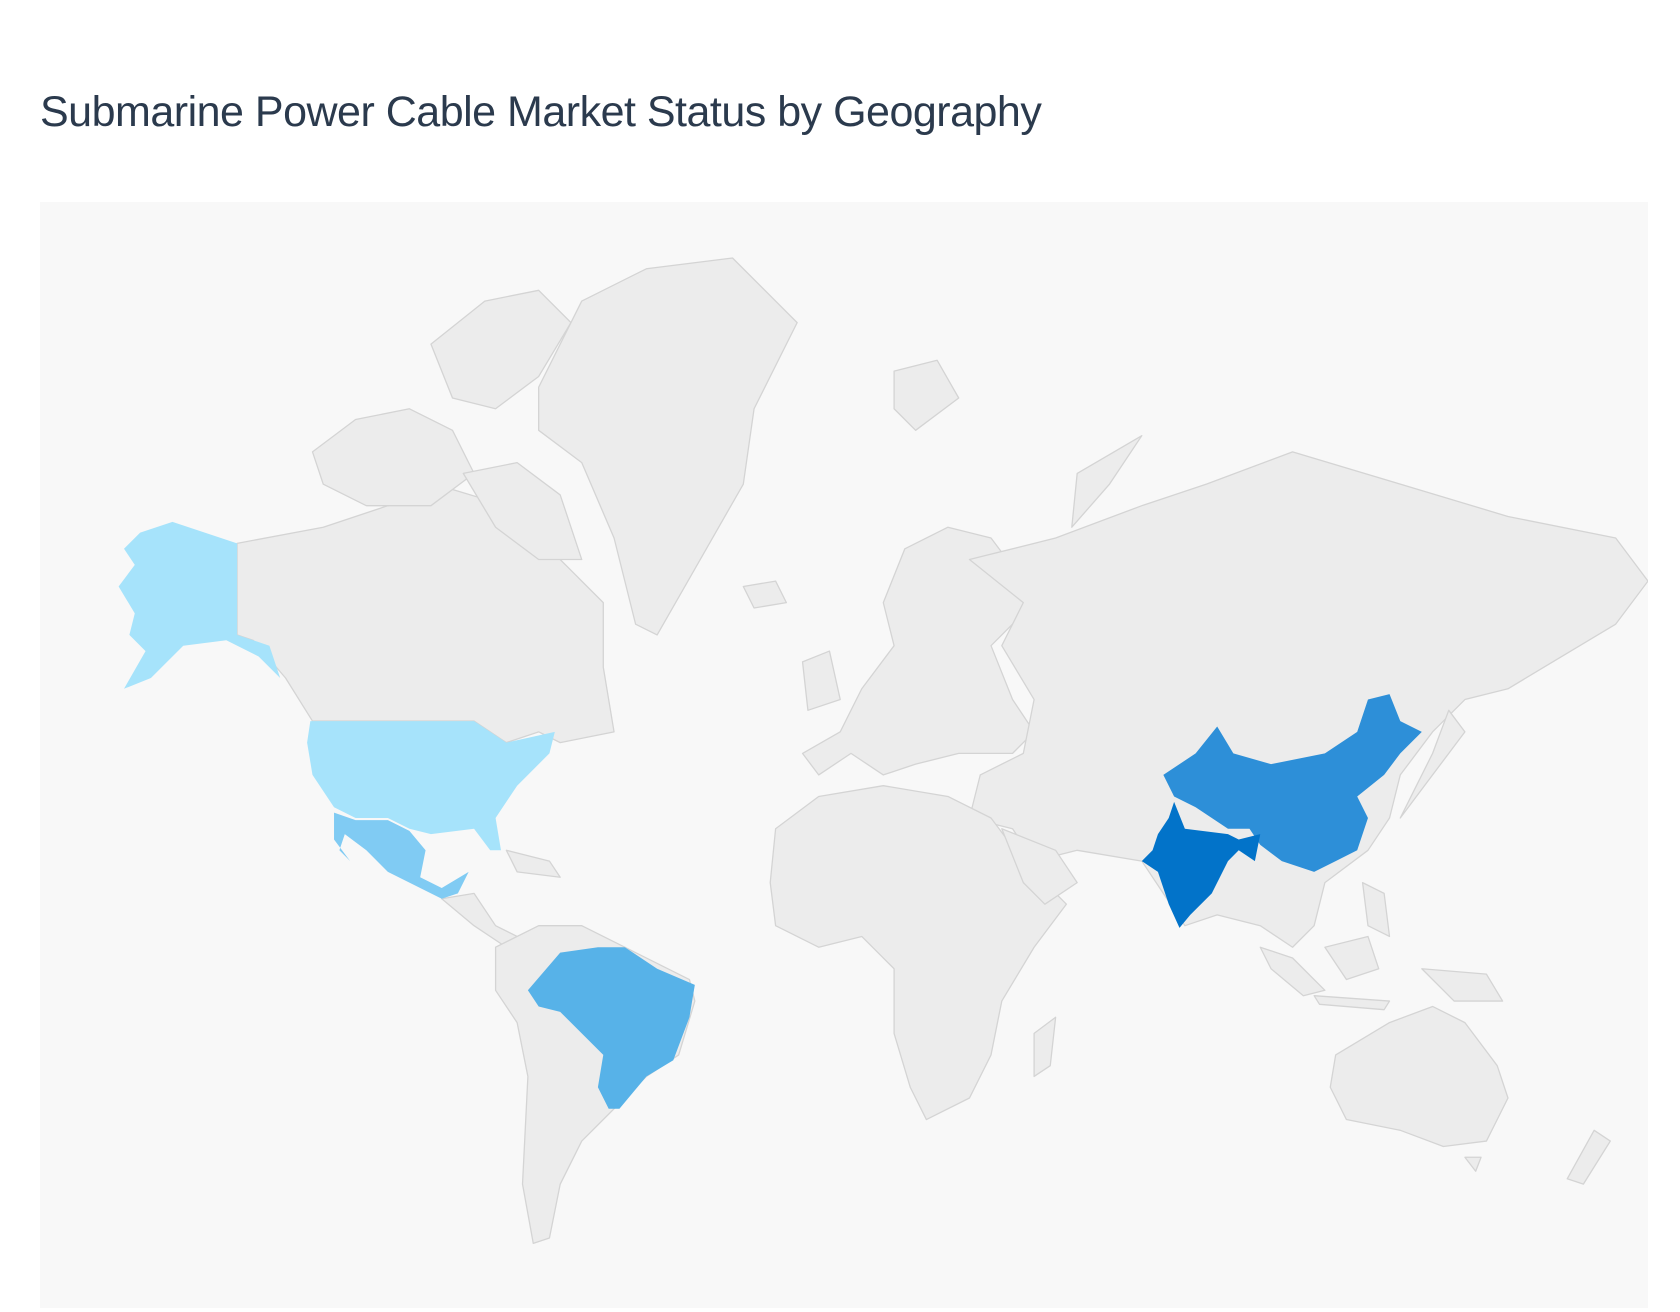  I want to click on region-alaska, so click(199, 605).